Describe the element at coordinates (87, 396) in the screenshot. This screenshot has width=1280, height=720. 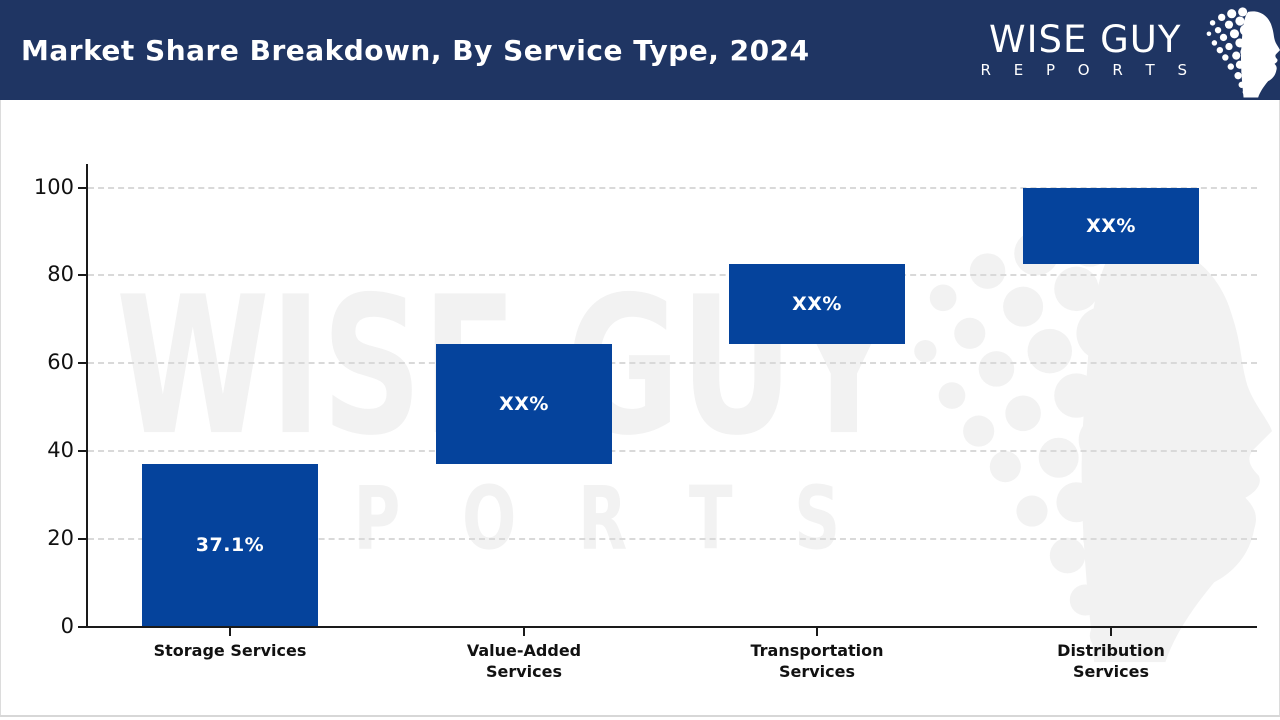
I see `y-axis-spine` at that location.